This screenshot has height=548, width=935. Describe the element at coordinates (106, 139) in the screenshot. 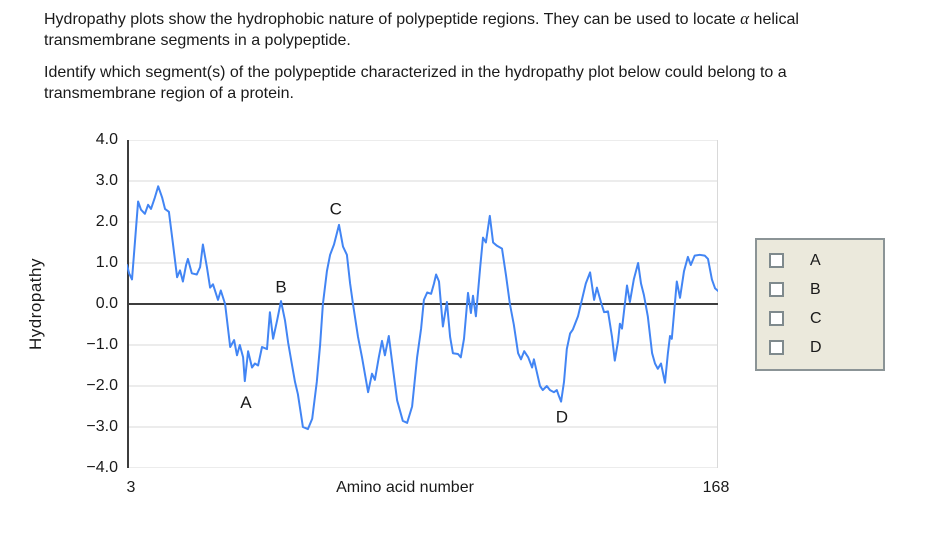

I see `y-tick-label: 4.0` at that location.